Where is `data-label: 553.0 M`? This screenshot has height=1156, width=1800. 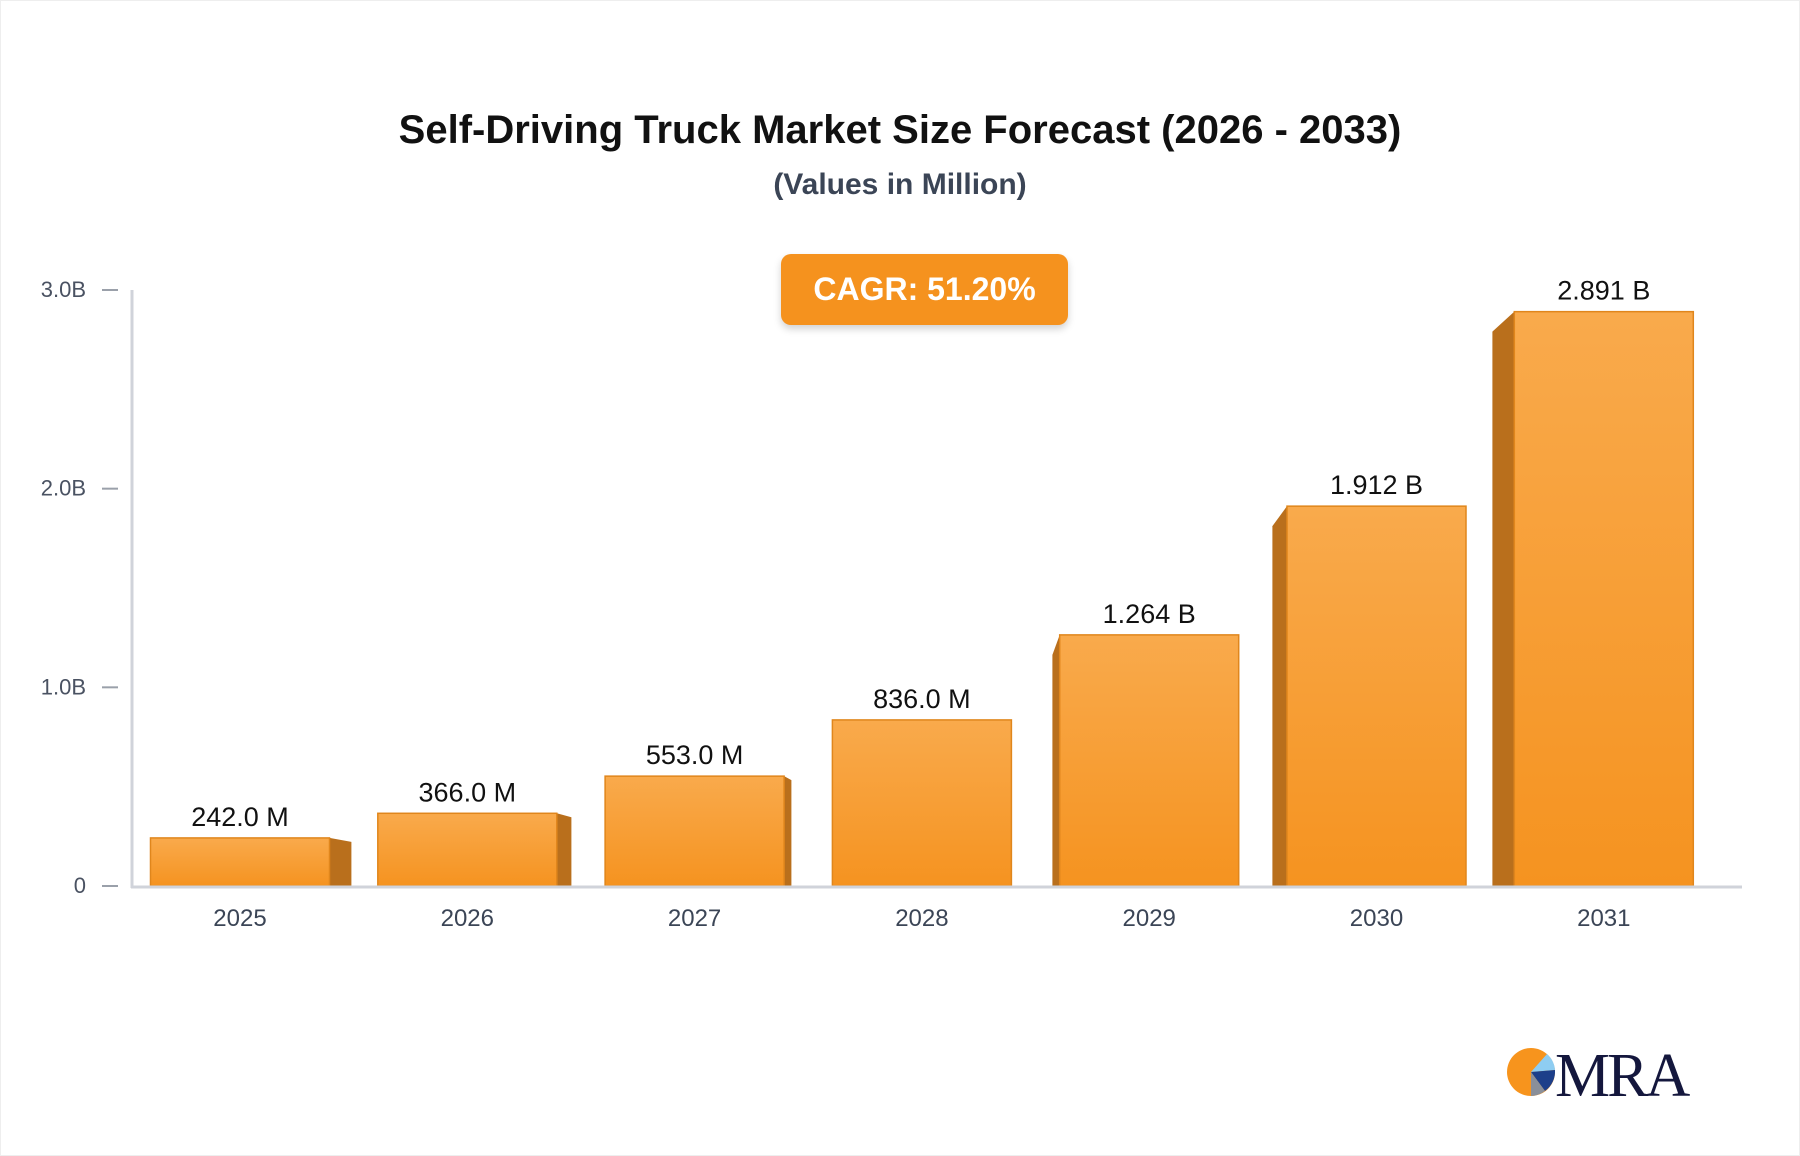 data-label: 553.0 M is located at coordinates (695, 755).